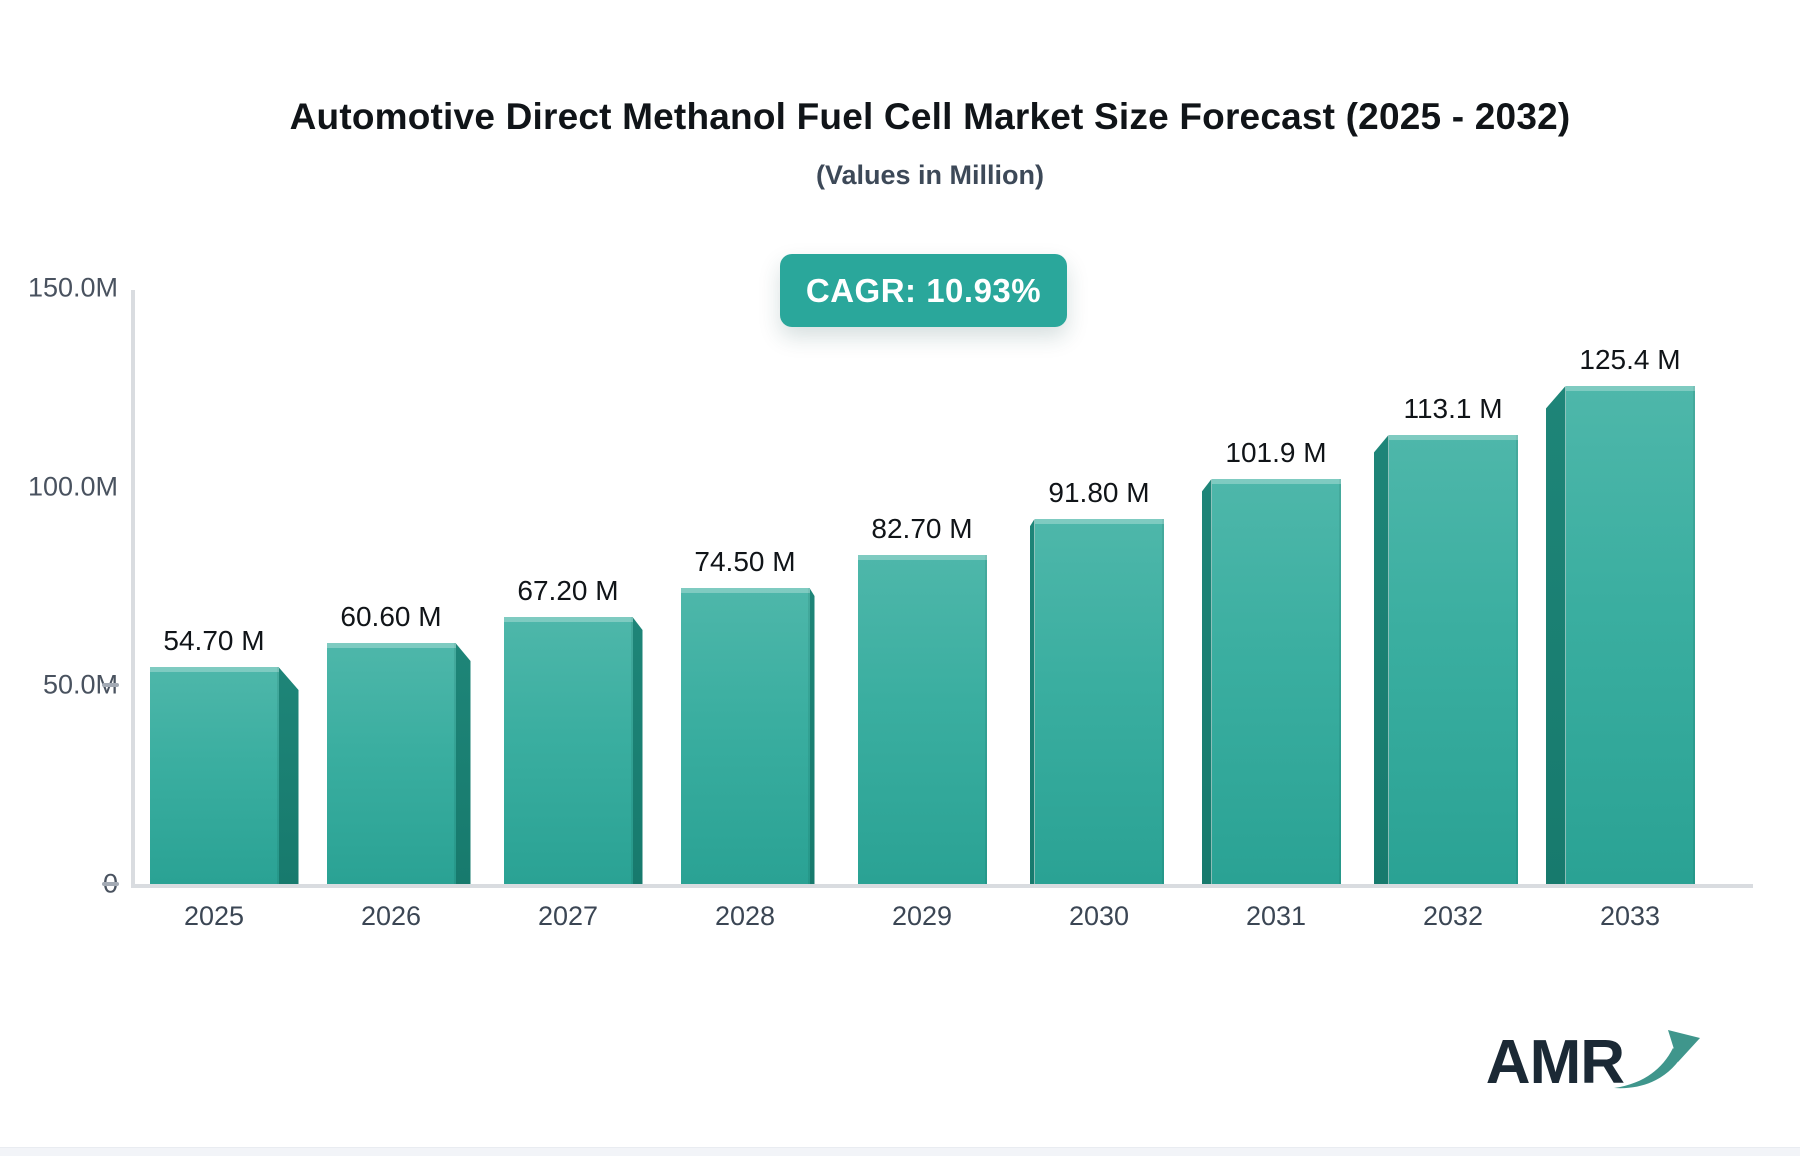 The image size is (1800, 1156). I want to click on bar-2029, so click(922, 719).